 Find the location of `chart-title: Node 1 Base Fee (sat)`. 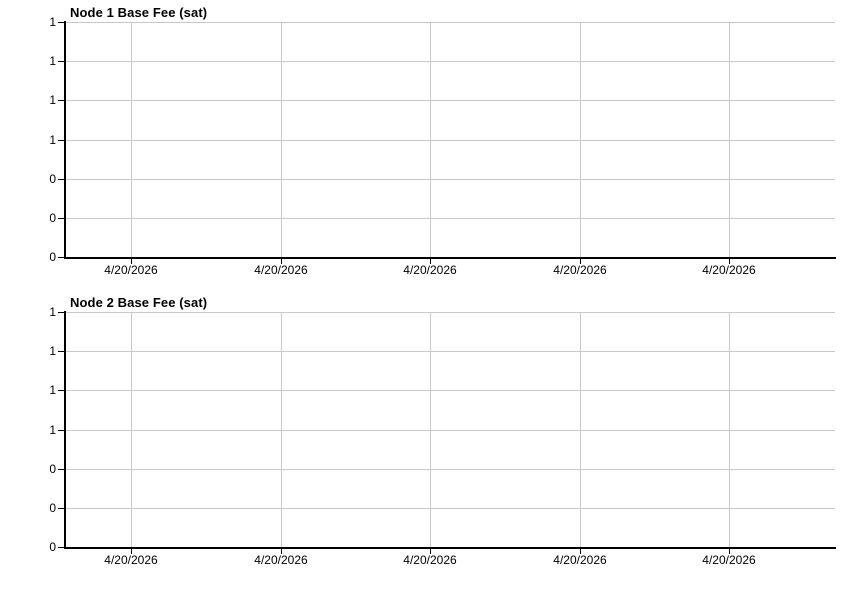

chart-title: Node 1 Base Fee (sat) is located at coordinates (139, 12).